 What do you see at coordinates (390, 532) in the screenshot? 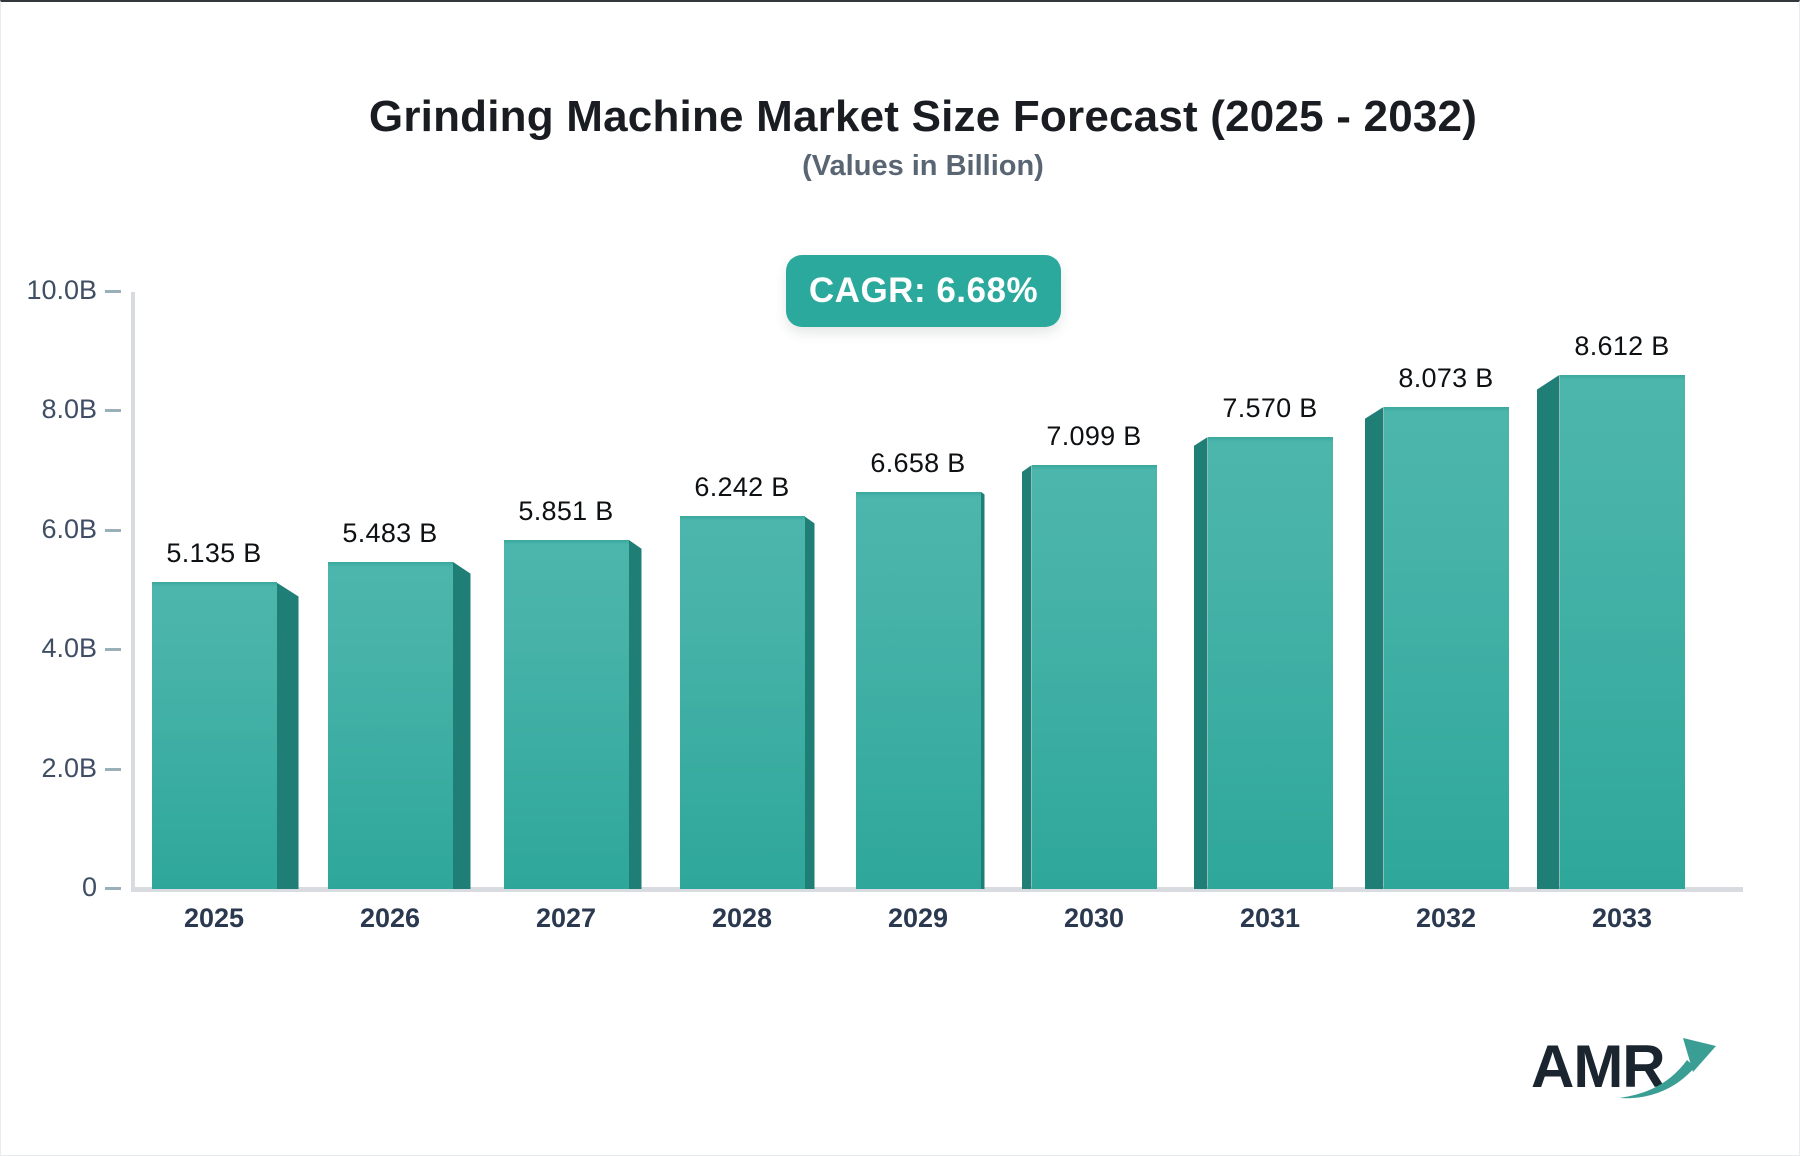
I see `bar-value-label: 5.483 B` at bounding box center [390, 532].